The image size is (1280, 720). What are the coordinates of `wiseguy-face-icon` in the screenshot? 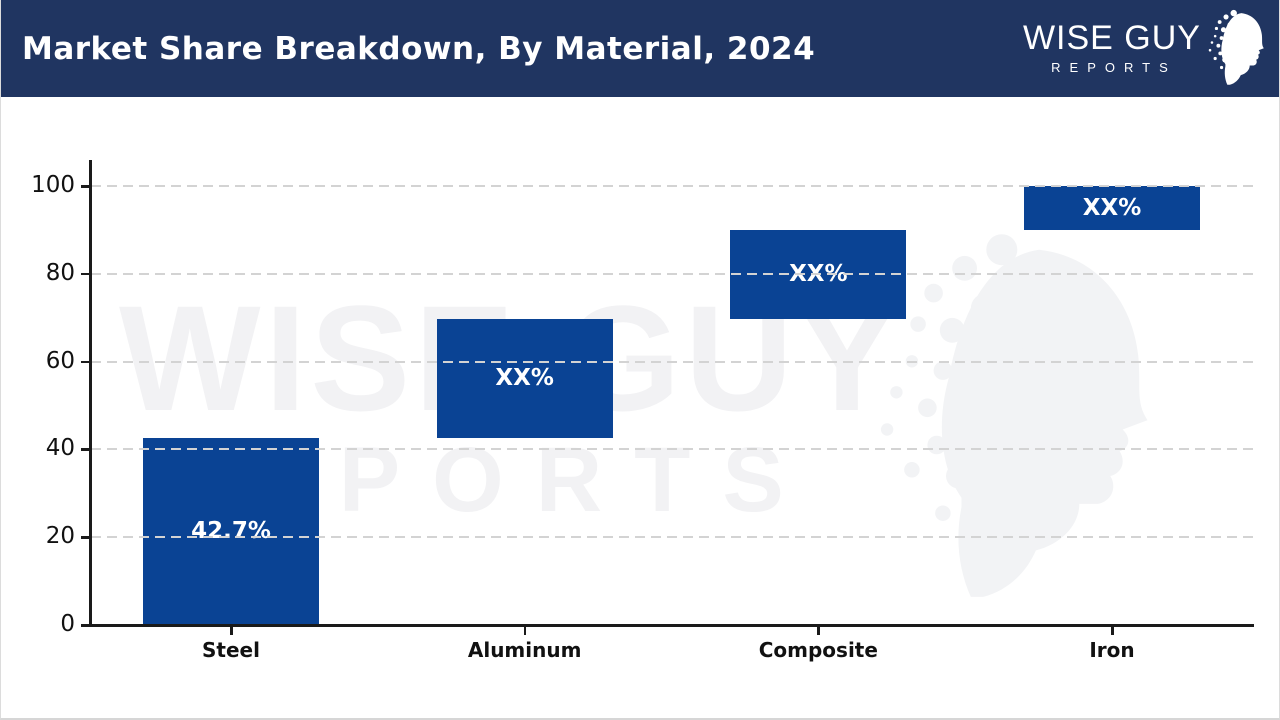 It's located at (1236, 47).